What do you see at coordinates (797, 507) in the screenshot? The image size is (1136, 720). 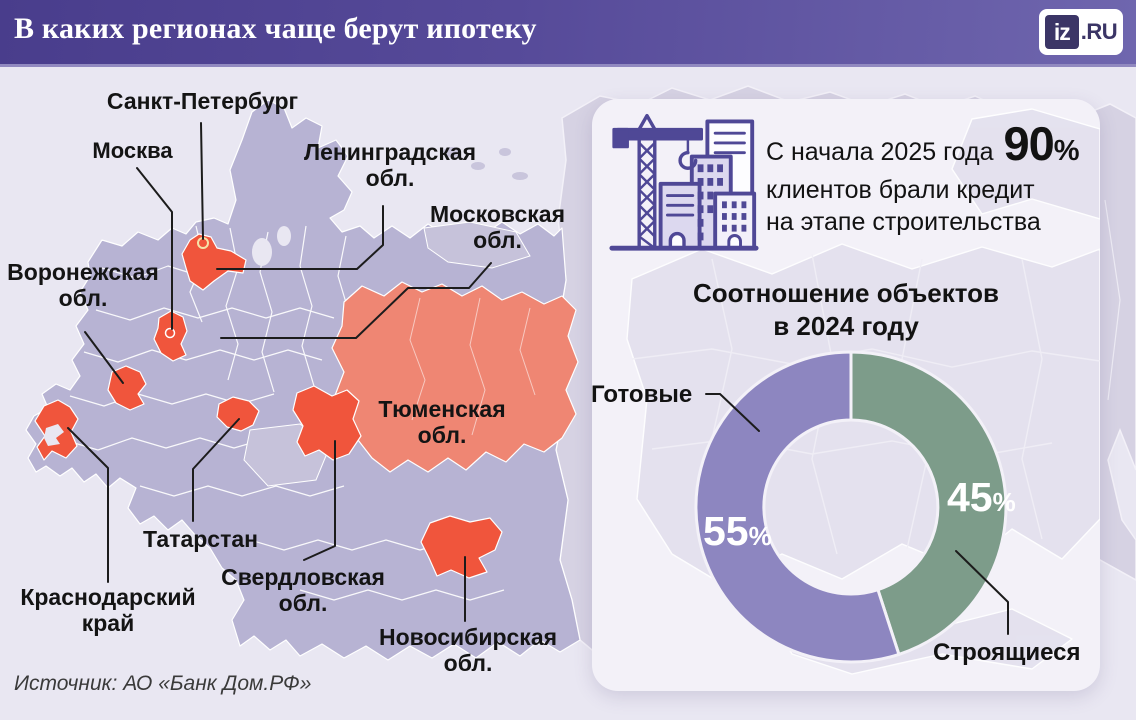 I see `donut-slice-gotovye` at bounding box center [797, 507].